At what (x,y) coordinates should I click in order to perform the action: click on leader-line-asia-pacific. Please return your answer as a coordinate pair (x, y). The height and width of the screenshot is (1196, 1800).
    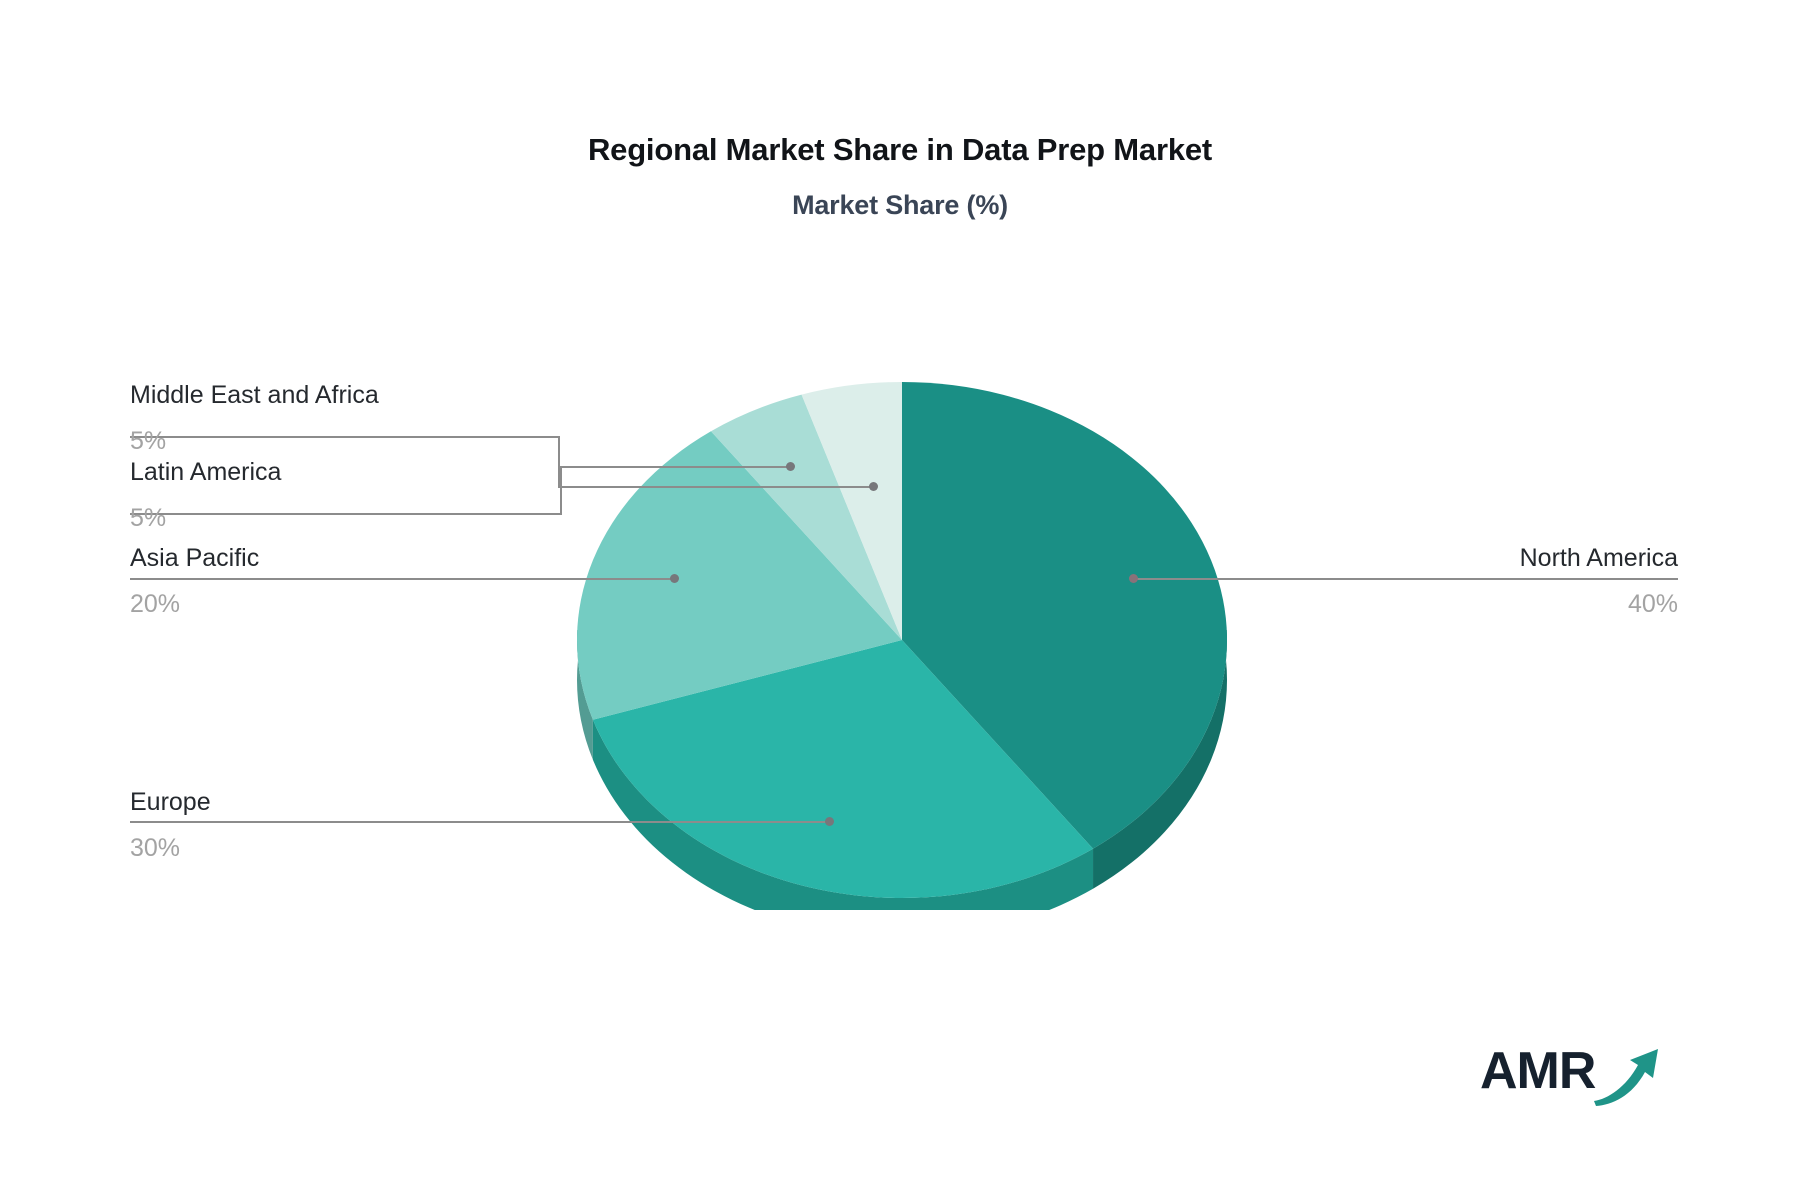
    Looking at the image, I should click on (402, 579).